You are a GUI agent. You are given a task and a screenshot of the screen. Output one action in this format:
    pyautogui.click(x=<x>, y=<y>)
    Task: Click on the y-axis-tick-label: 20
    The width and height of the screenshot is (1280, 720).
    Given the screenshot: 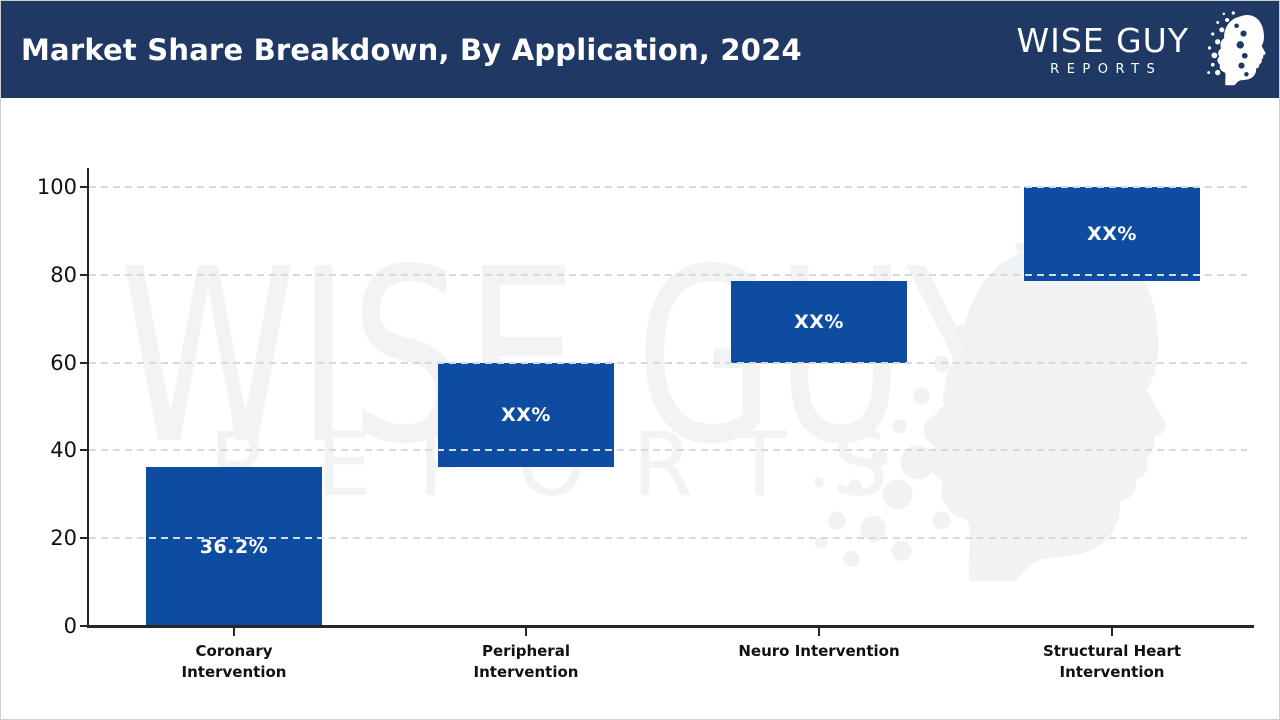 What is the action you would take?
    pyautogui.click(x=63, y=538)
    